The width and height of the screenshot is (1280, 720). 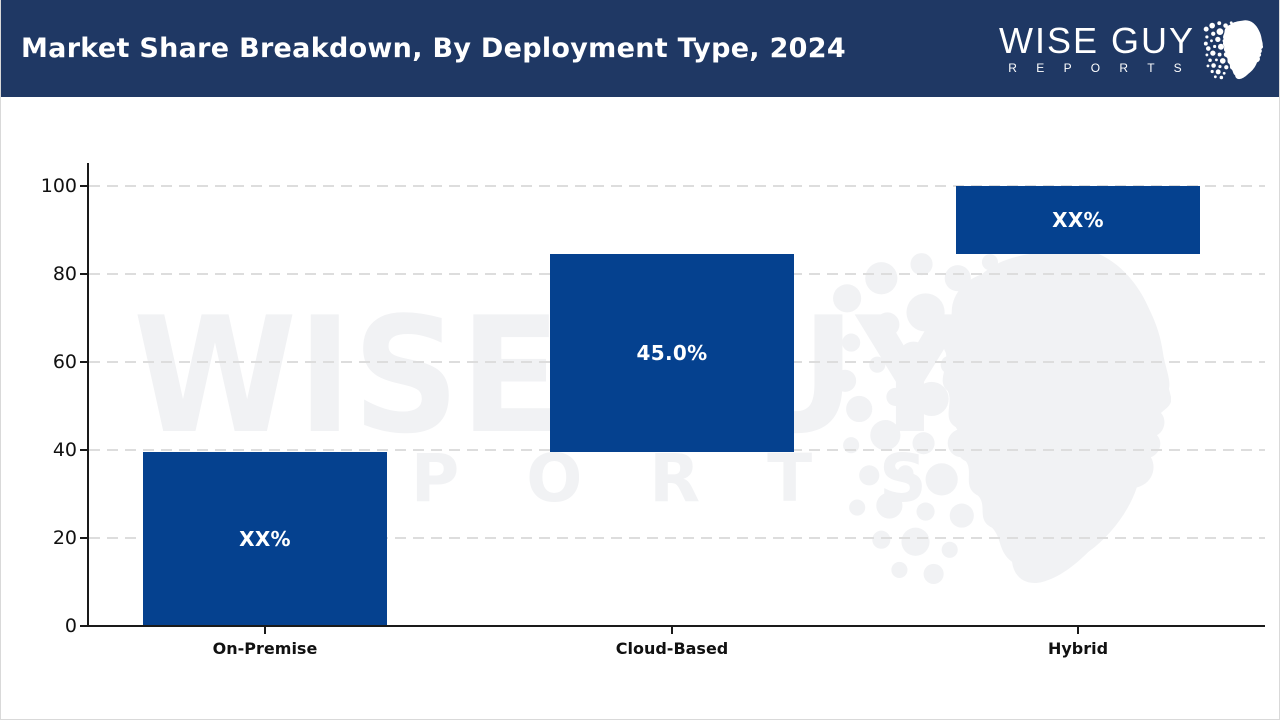 I want to click on wiseguy-head-icon, so click(x=1233, y=49).